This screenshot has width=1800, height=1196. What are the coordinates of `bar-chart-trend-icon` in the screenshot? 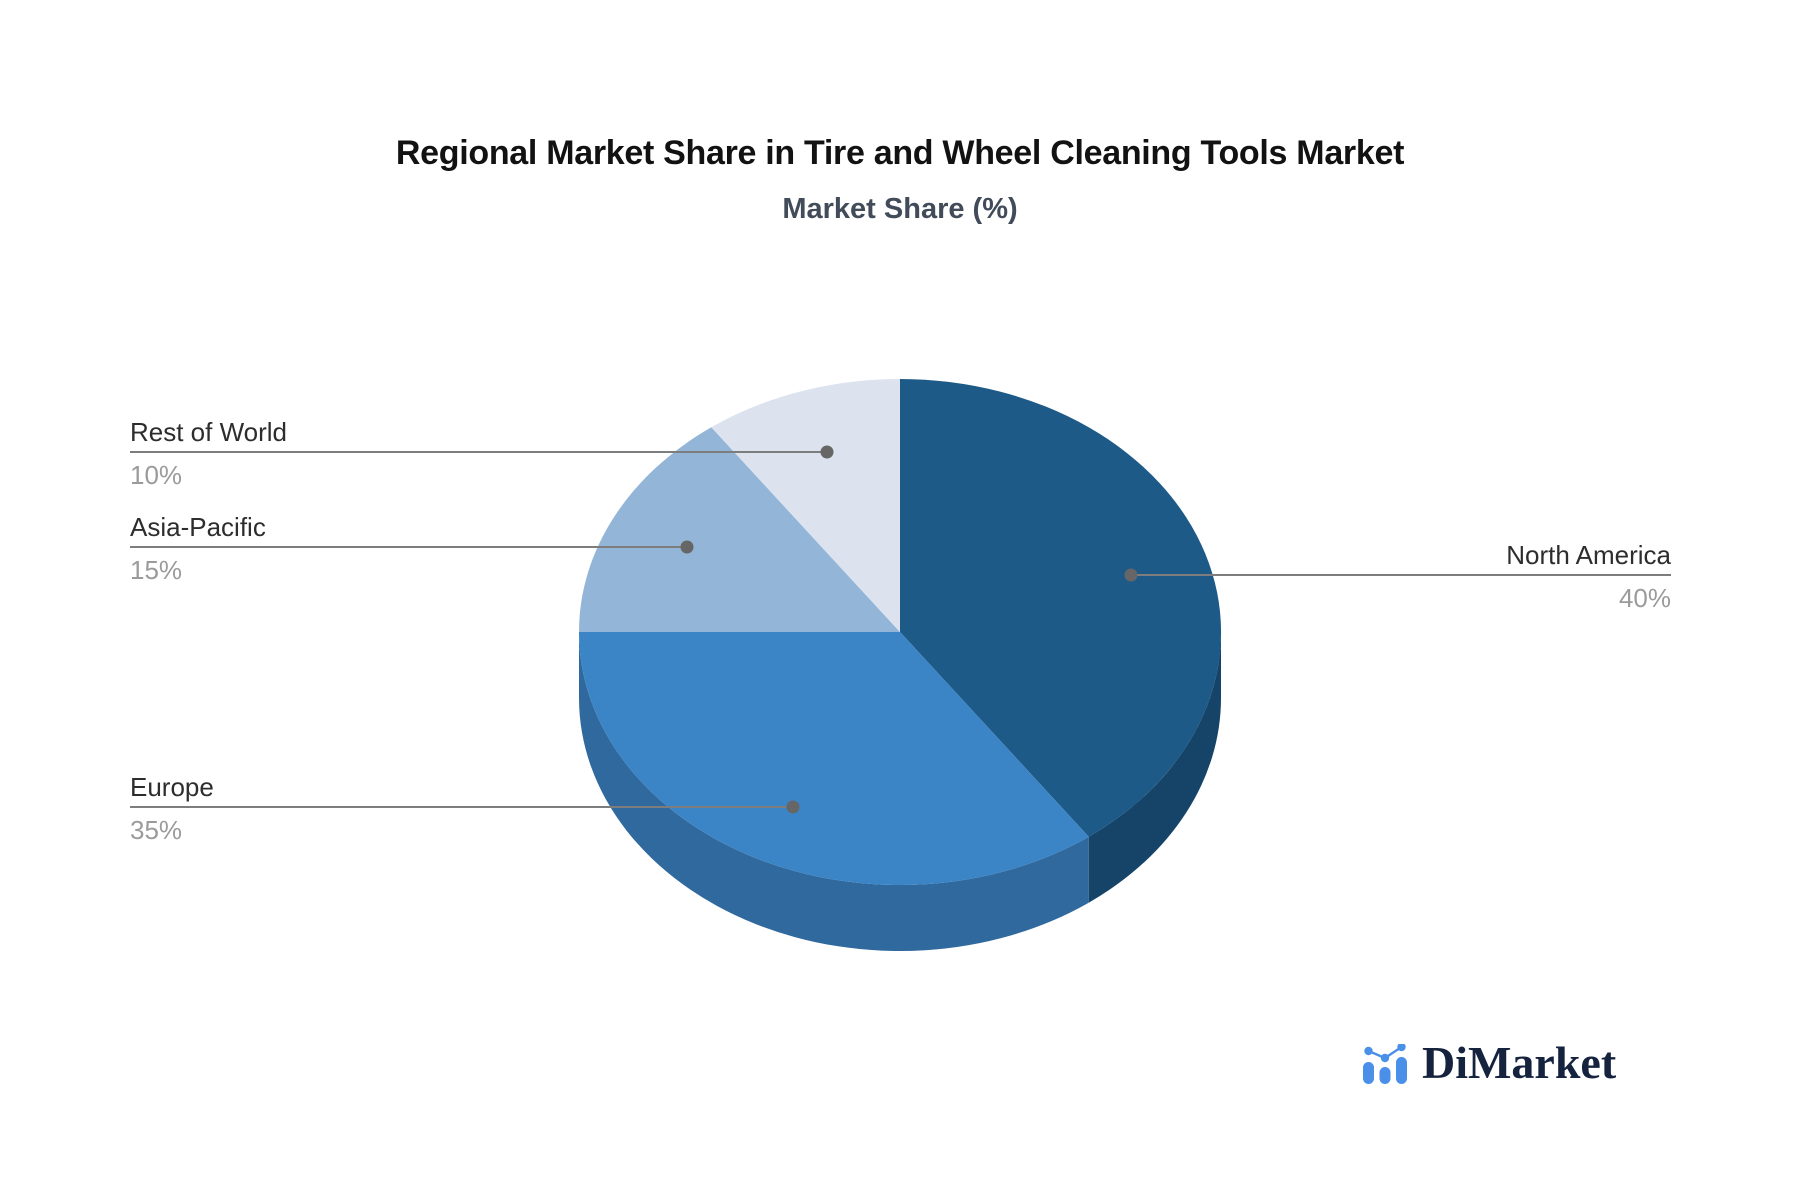 It's located at (1385, 1064).